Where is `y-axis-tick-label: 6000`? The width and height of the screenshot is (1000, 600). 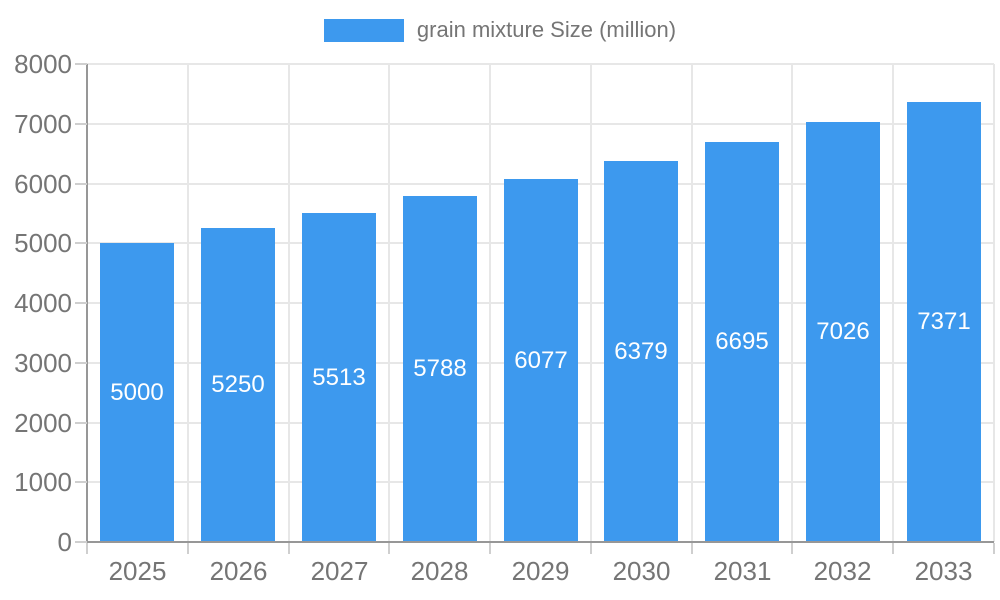 y-axis-tick-label: 6000 is located at coordinates (43, 184).